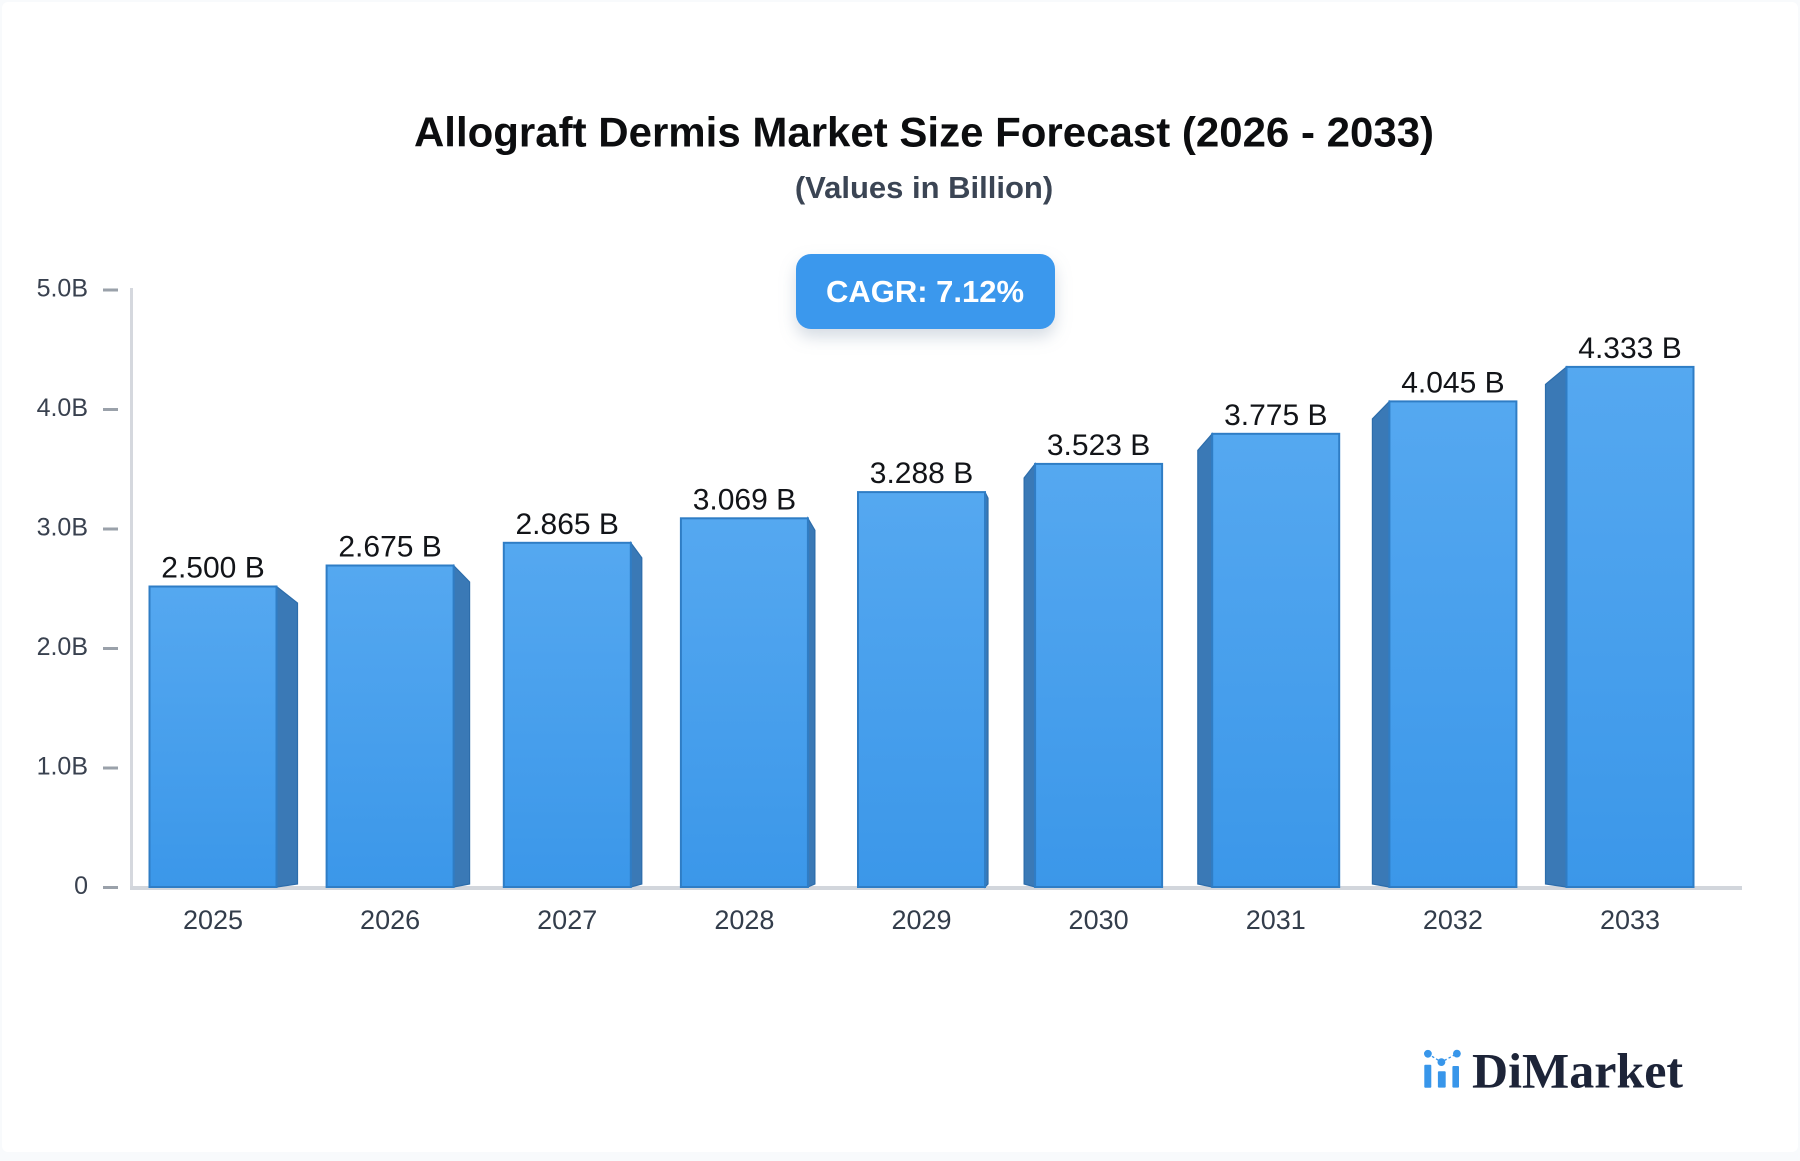 The width and height of the screenshot is (1800, 1161). Describe the element at coordinates (1630, 920) in the screenshot. I see `svg-text: 2033` at that location.